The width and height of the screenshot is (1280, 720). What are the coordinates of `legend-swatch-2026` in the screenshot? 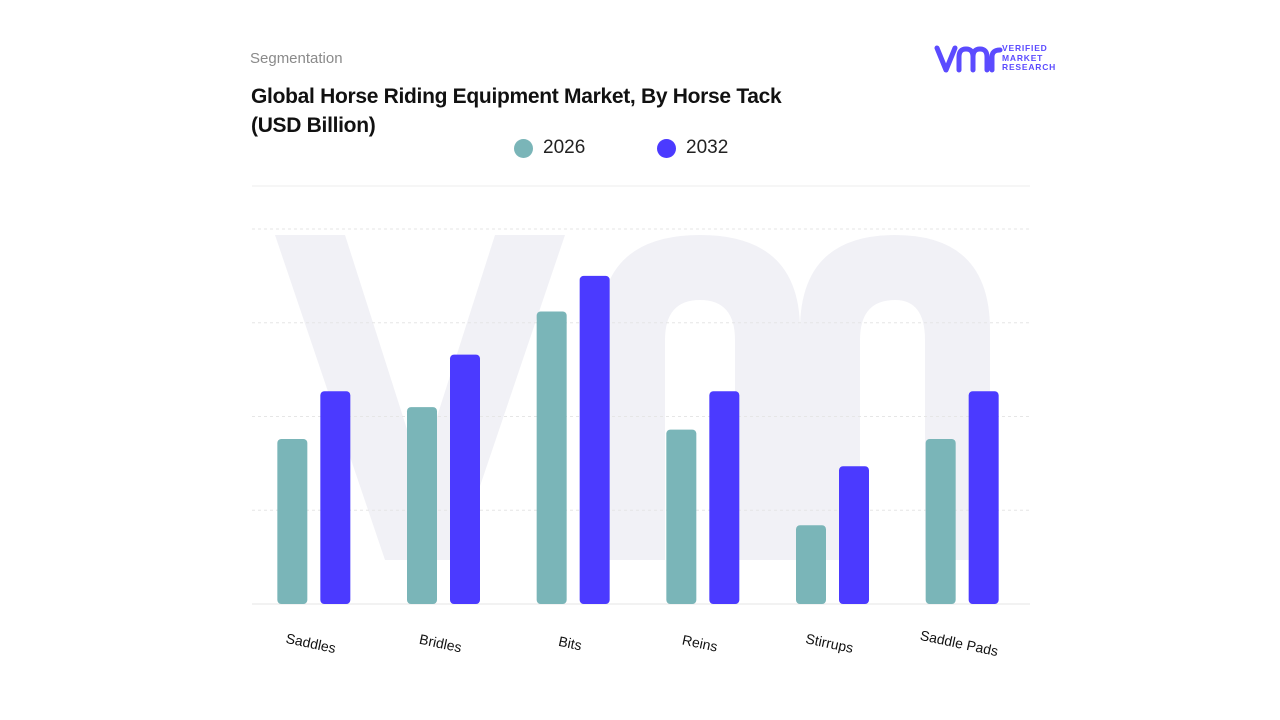 It's located at (523, 148).